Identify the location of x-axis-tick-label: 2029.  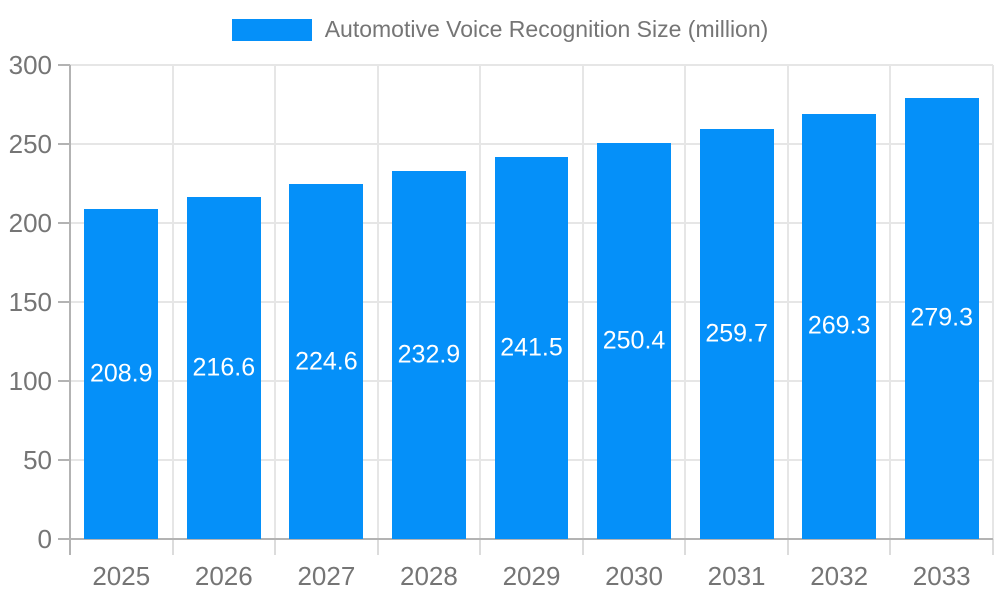
(531, 576).